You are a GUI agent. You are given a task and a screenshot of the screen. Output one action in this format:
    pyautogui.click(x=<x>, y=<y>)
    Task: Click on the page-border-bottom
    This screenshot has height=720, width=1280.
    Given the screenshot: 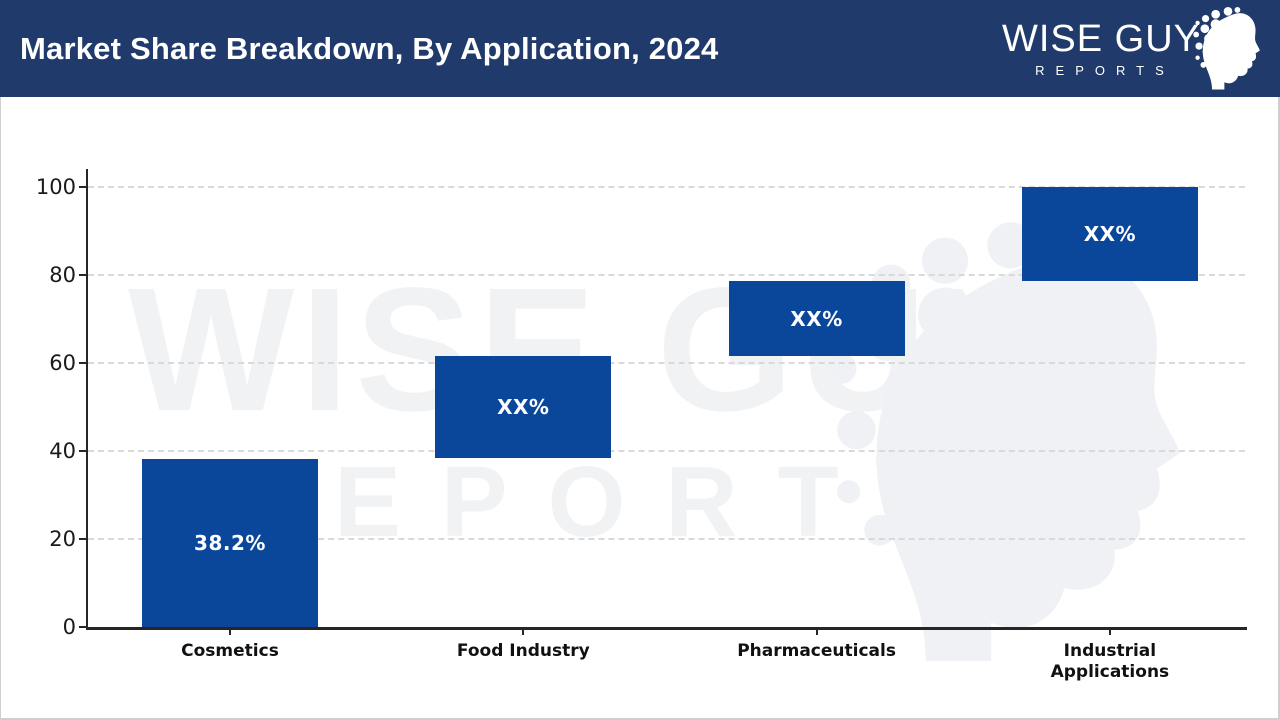 What is the action you would take?
    pyautogui.click(x=640, y=719)
    